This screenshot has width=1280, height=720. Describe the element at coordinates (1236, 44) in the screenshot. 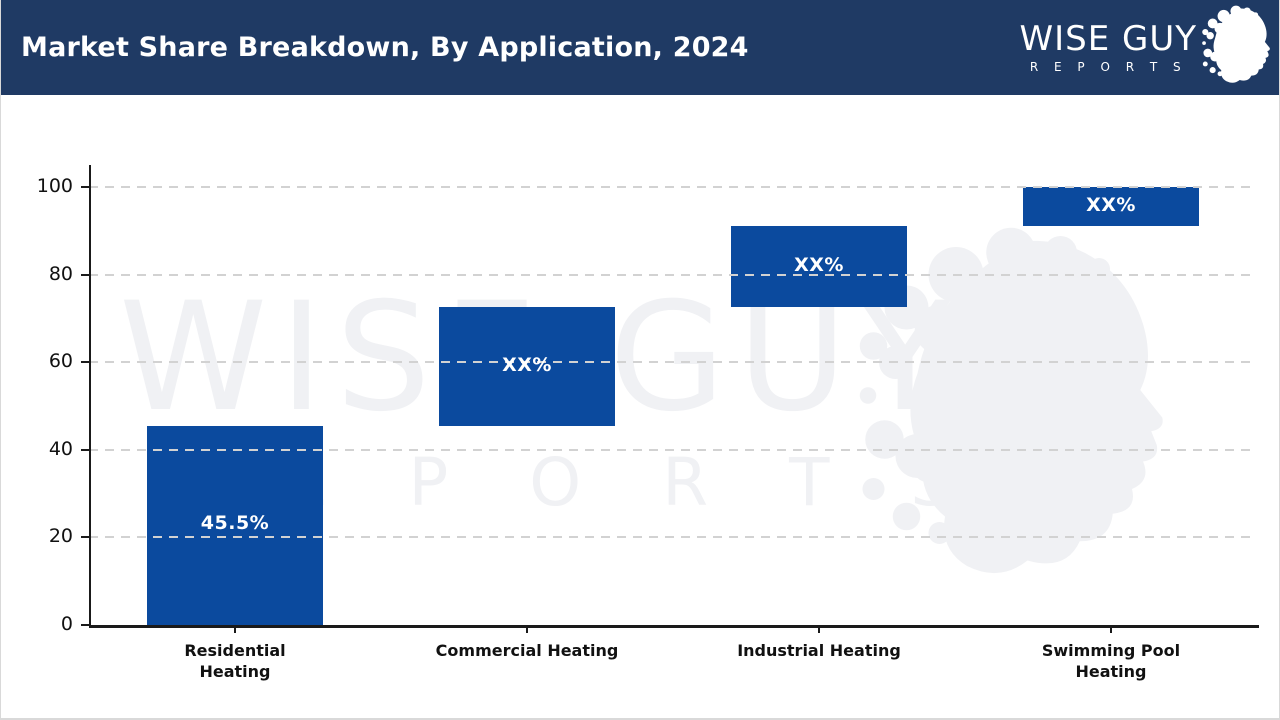

I see `logo-dot-head-icon` at that location.